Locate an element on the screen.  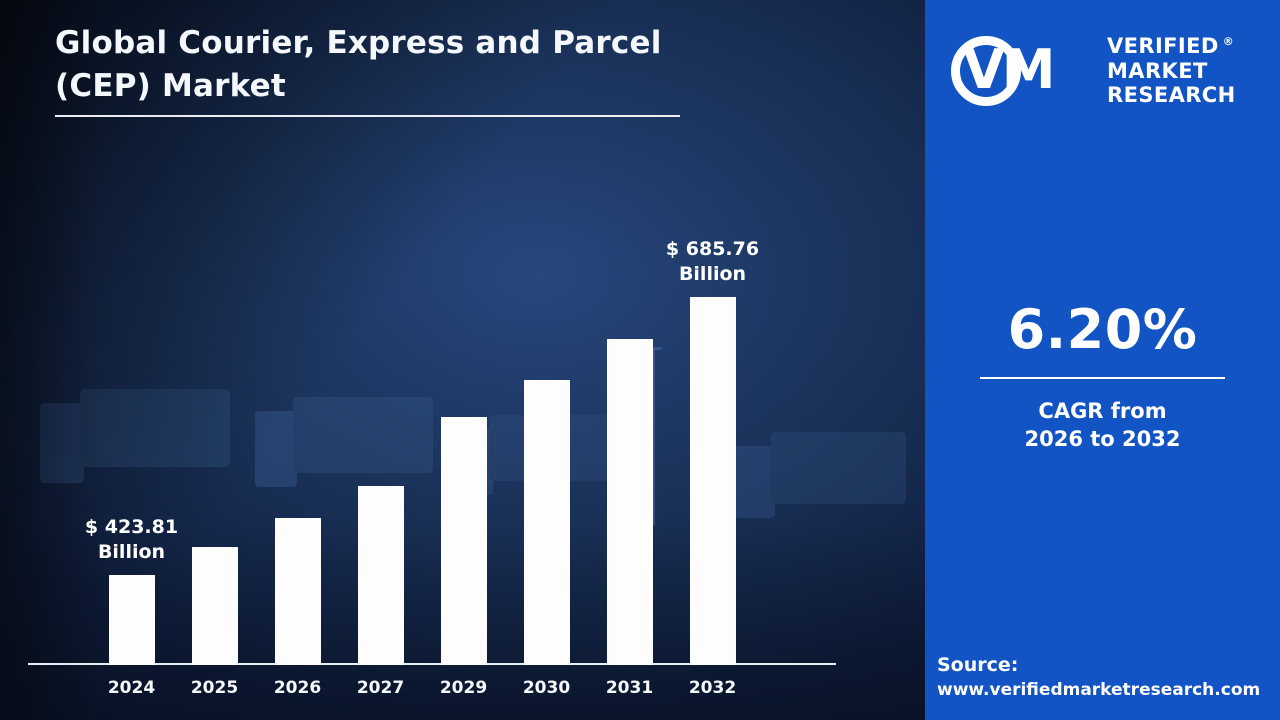
x-tick-label-2024: 2024 is located at coordinates (131, 688).